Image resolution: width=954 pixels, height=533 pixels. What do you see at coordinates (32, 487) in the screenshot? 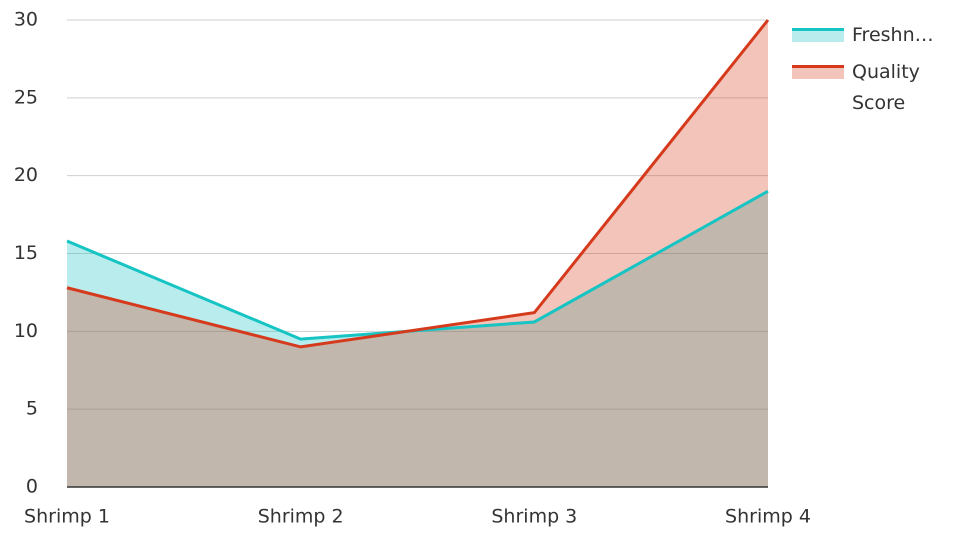
I see `y-tick-label: 0` at bounding box center [32, 487].